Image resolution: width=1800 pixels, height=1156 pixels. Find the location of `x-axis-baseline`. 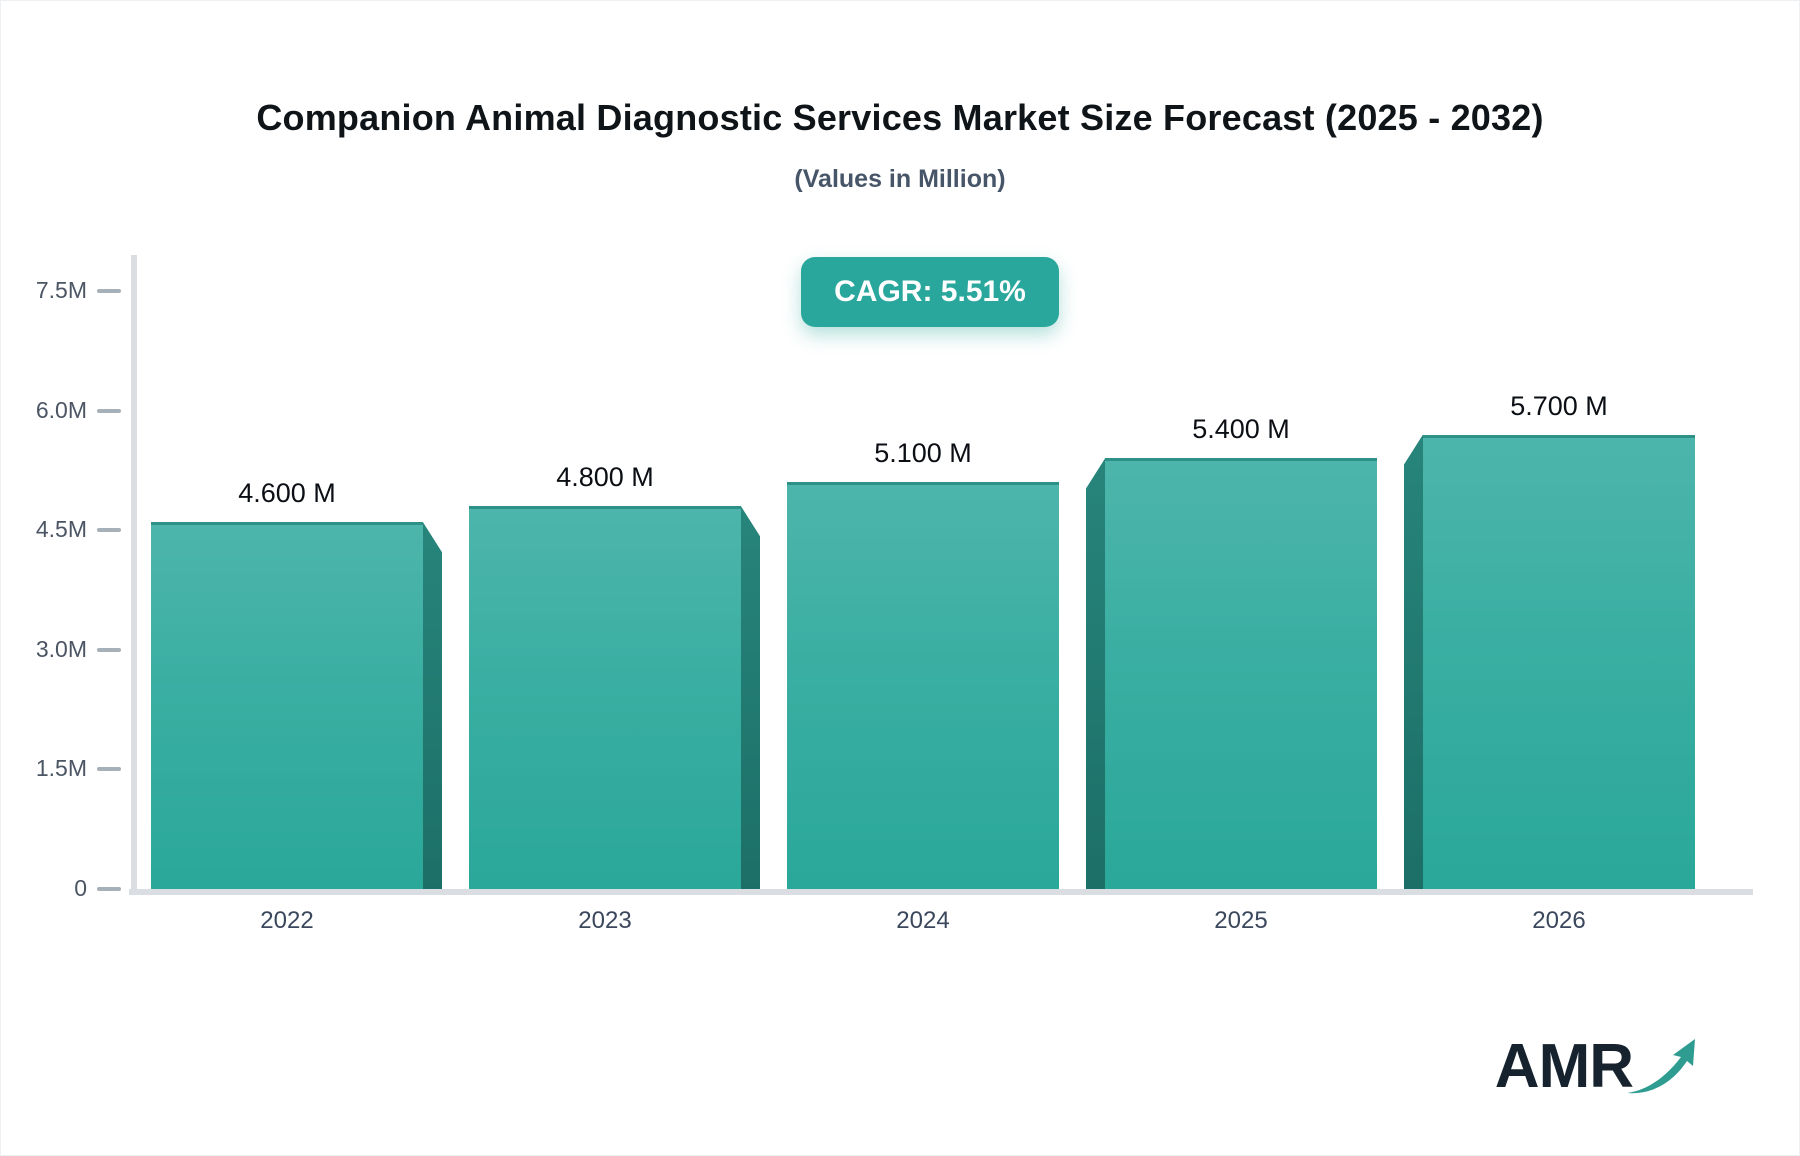

x-axis-baseline is located at coordinates (941, 892).